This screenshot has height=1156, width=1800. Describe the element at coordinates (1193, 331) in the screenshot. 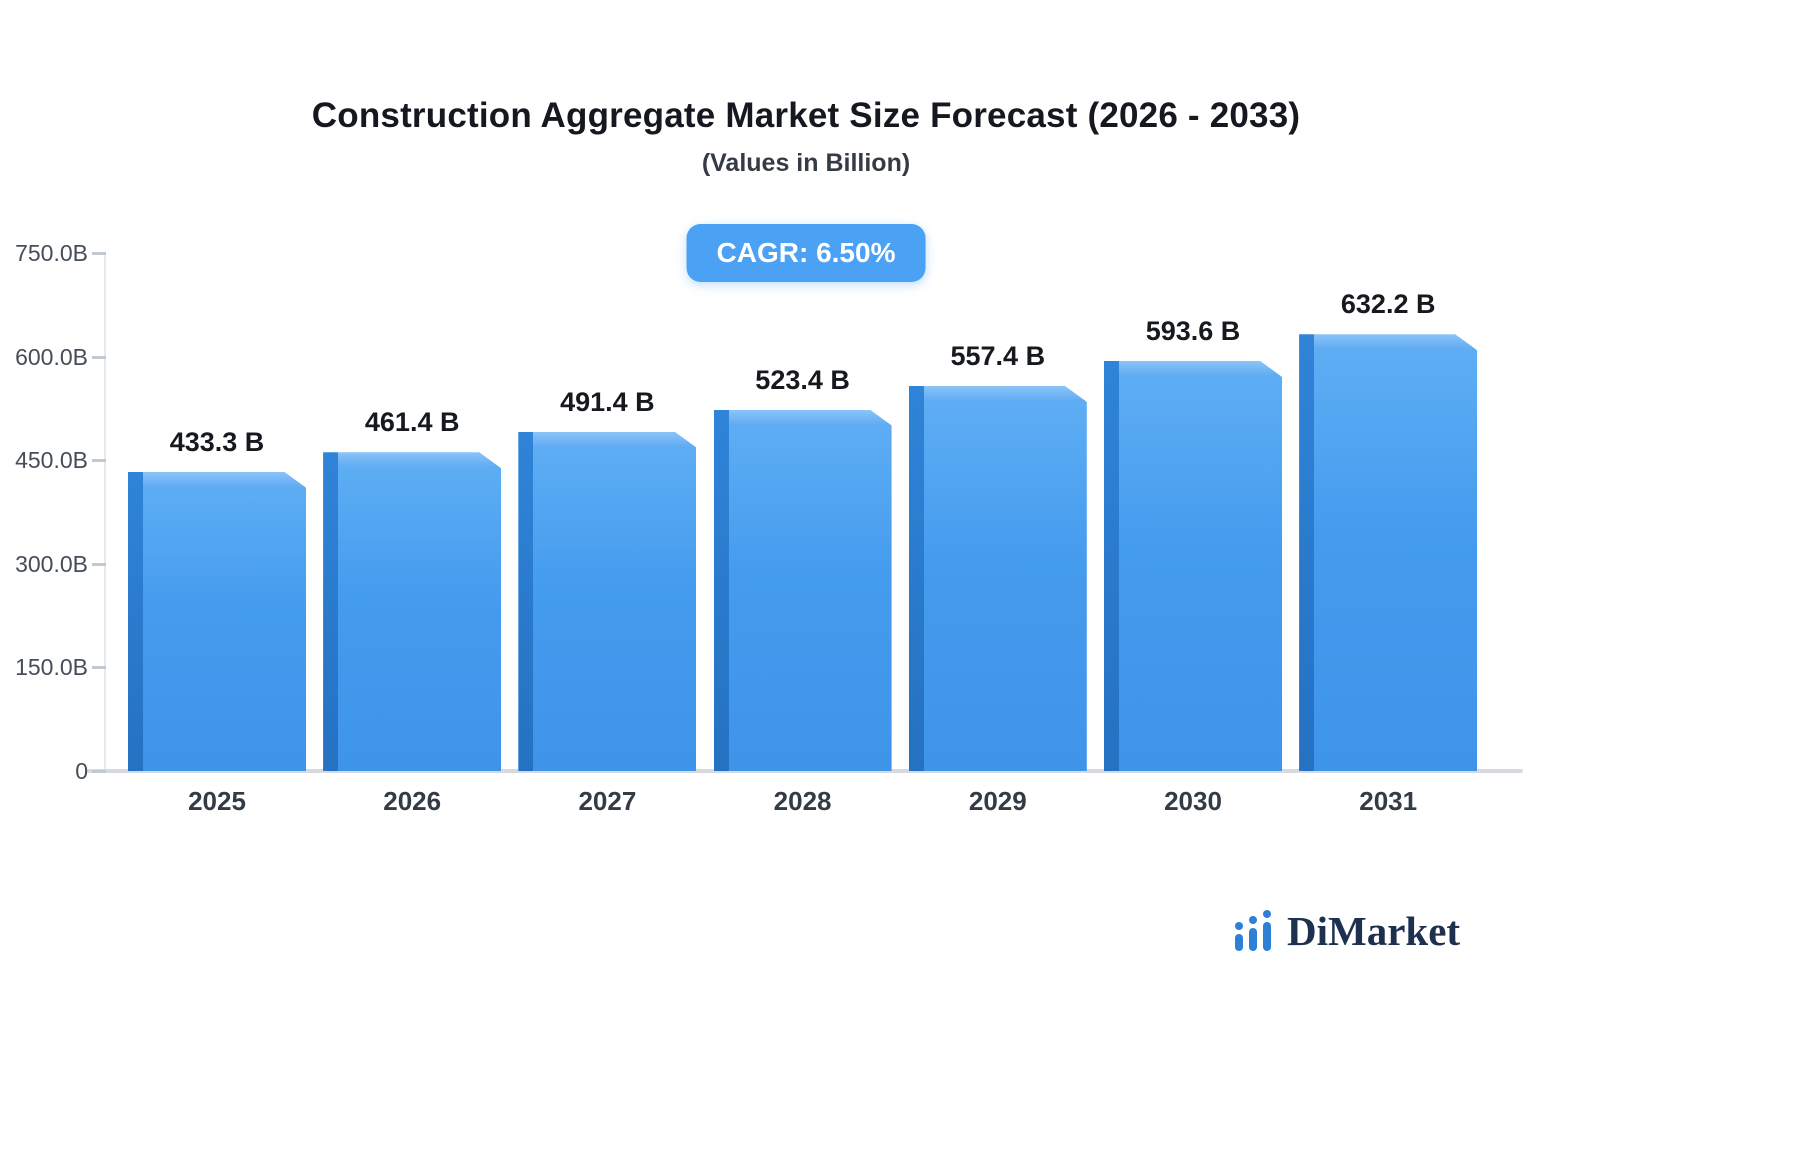

I see `bar-value-label: 593.6 B` at that location.